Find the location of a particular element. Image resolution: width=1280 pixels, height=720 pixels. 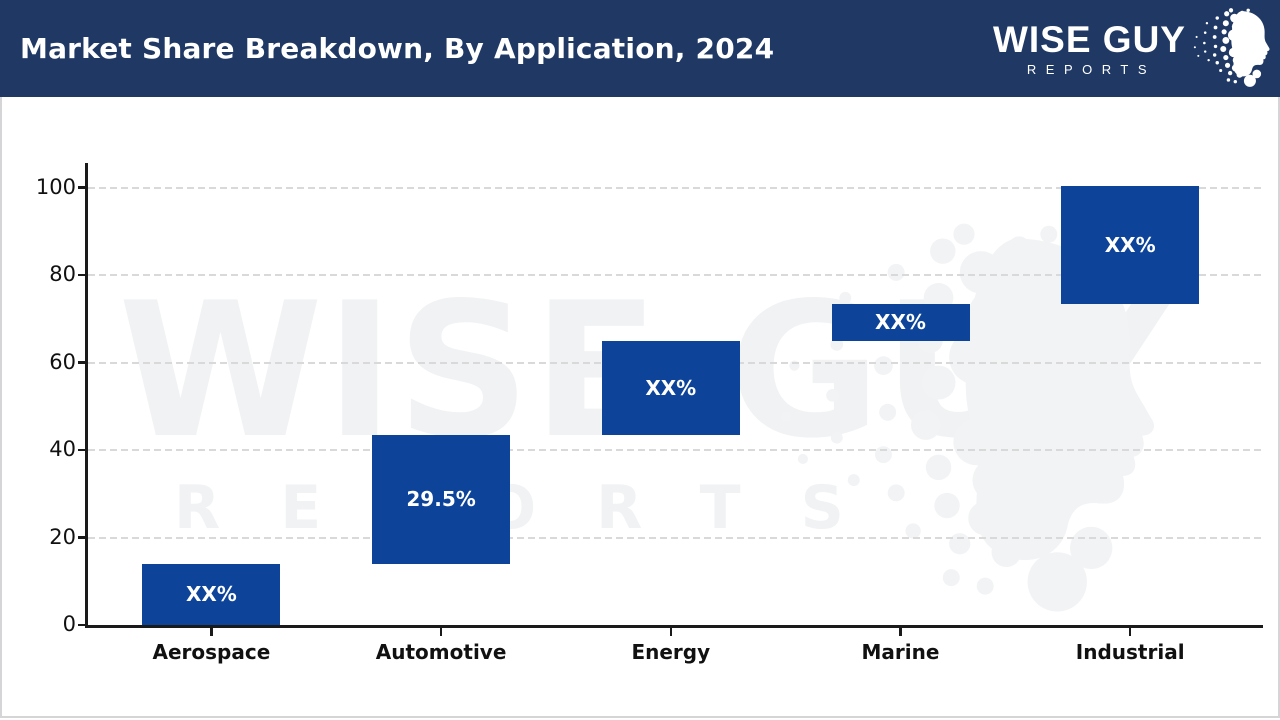

bar-label-aerospace: XX% is located at coordinates (211, 594).